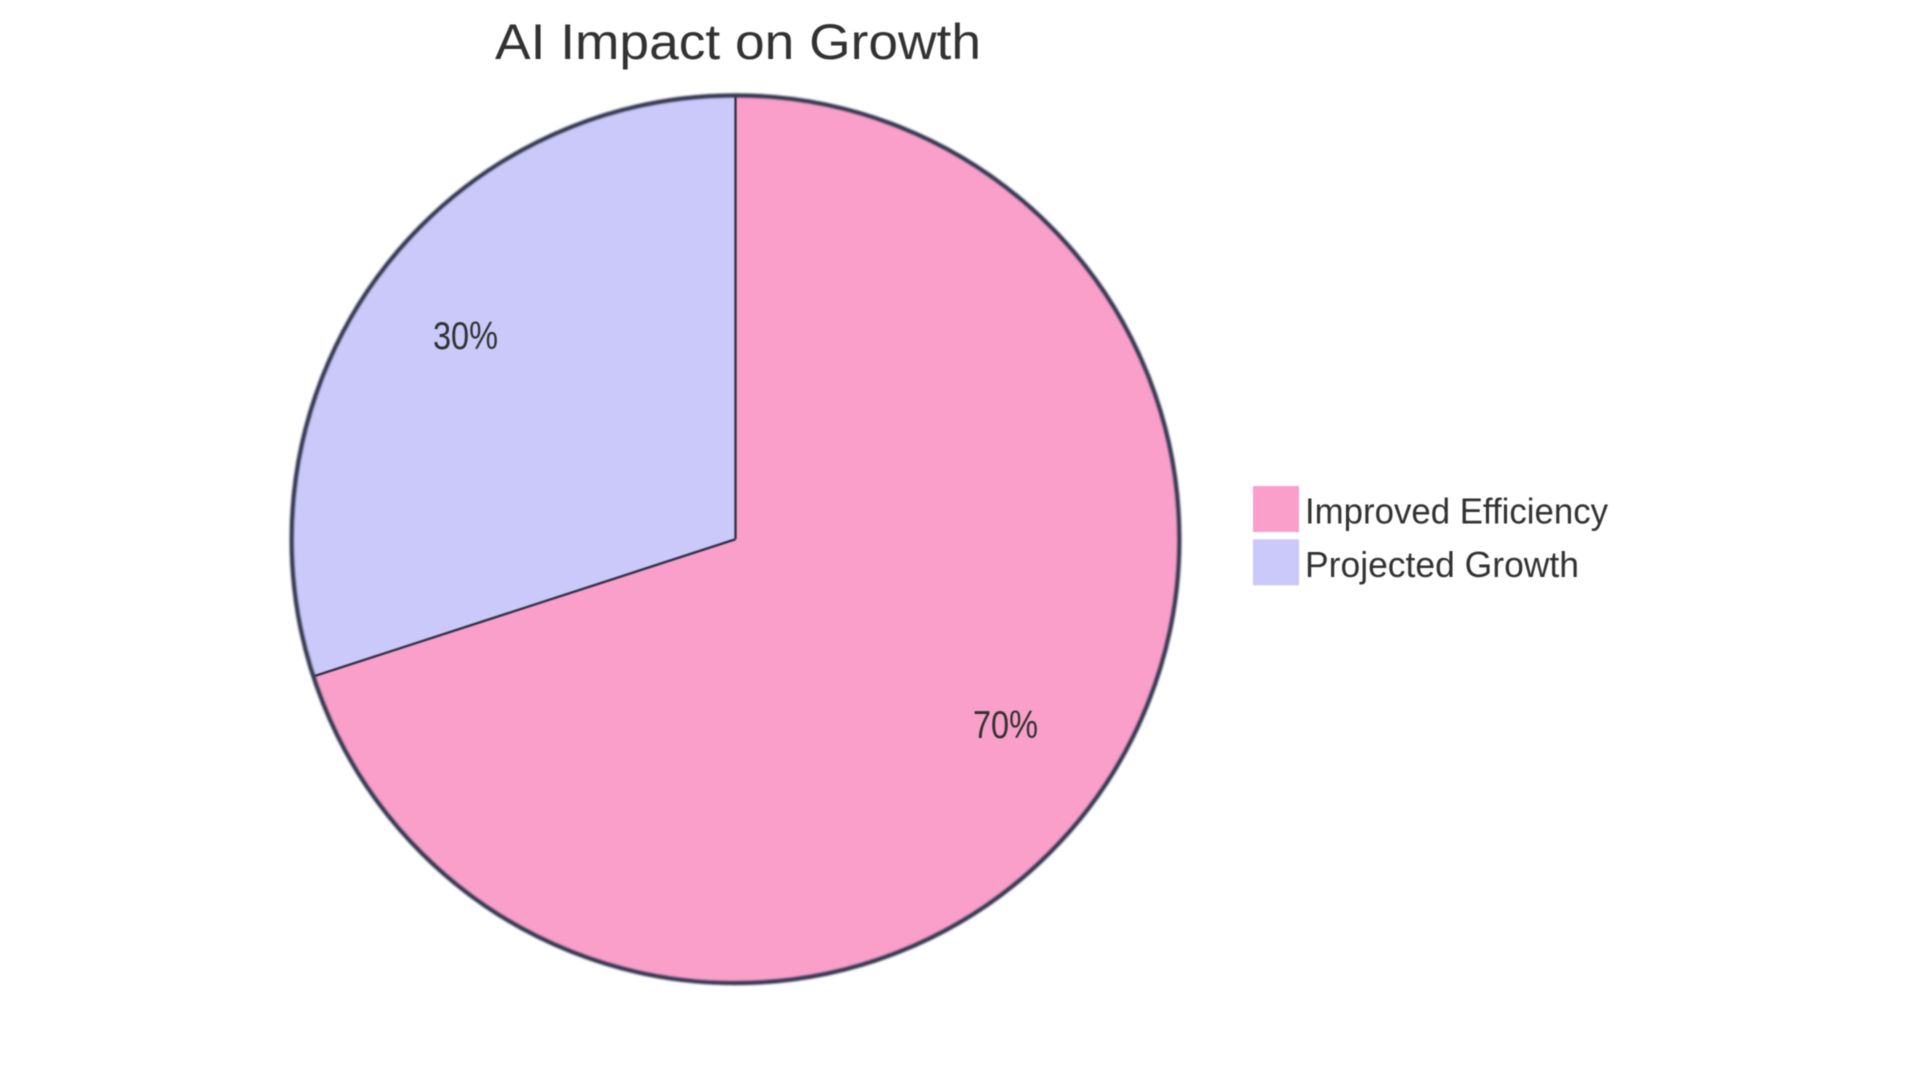  Describe the element at coordinates (1456, 511) in the screenshot. I see `svg-text: Improved Efficiency` at that location.